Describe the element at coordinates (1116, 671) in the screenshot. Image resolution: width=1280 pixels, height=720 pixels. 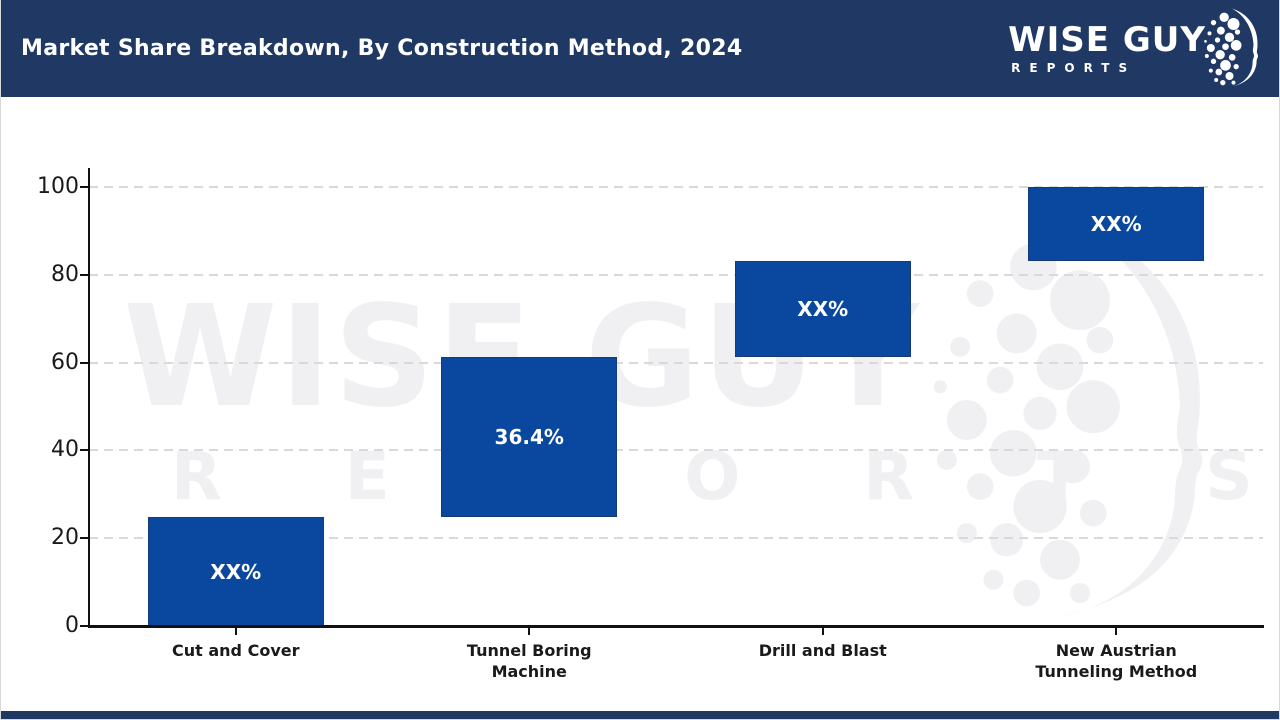
I see `category-label-line: Tunneling Method` at that location.